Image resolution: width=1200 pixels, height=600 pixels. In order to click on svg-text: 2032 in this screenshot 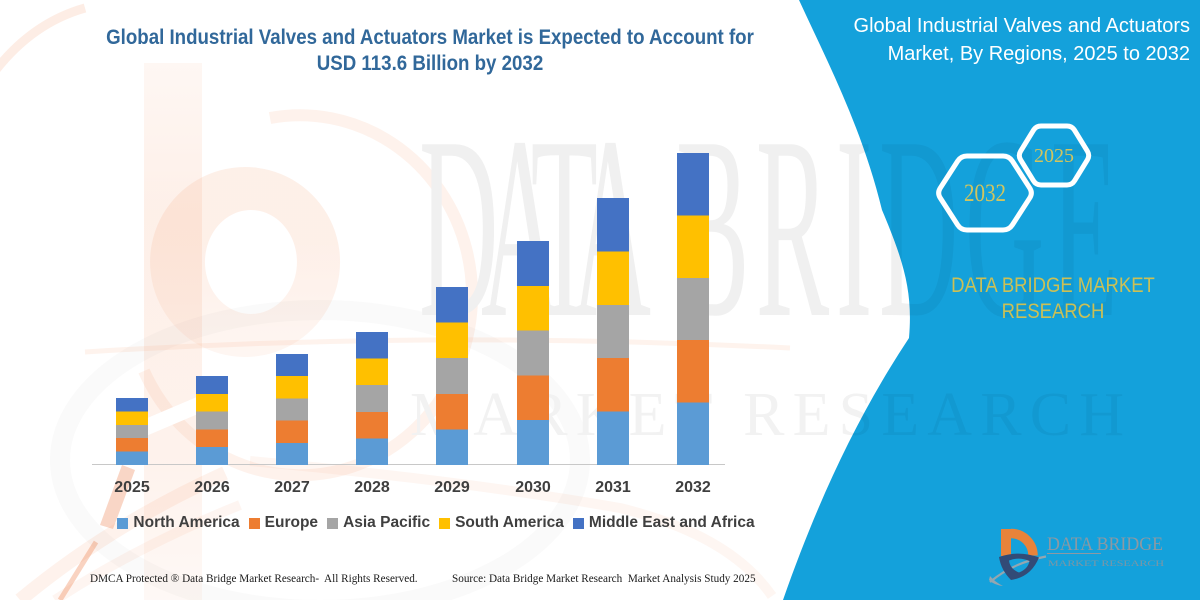, I will do `click(985, 193)`.